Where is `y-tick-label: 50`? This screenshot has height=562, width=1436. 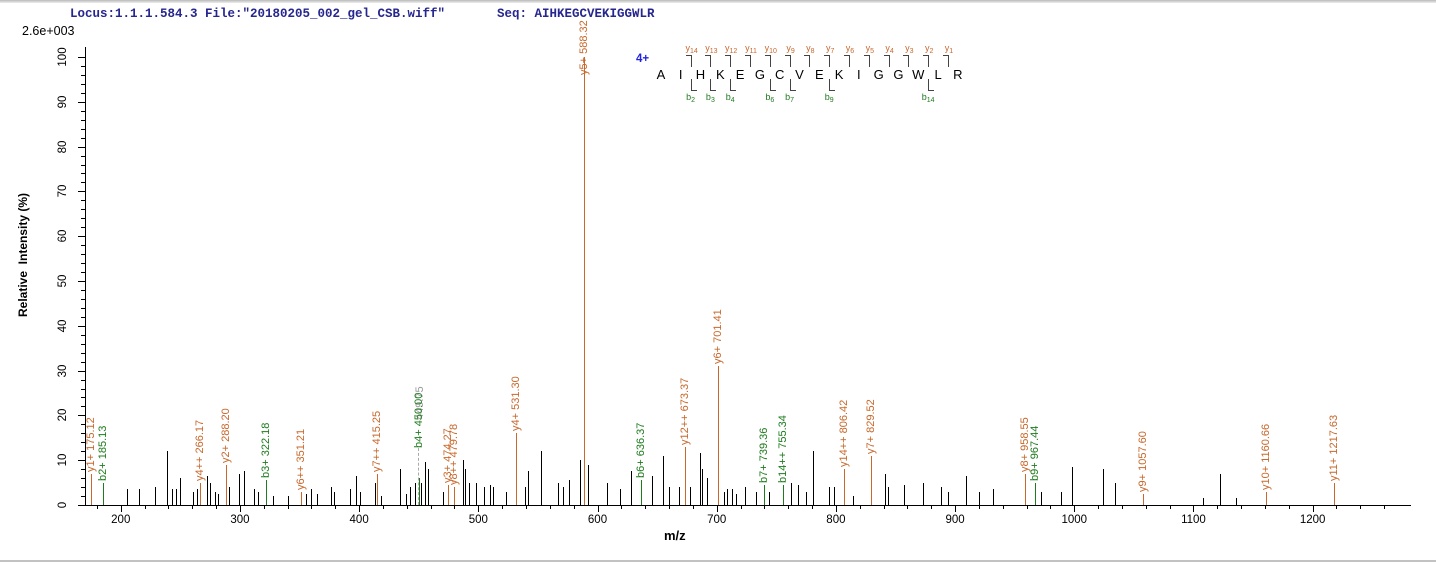 y-tick-label: 50 is located at coordinates (63, 281).